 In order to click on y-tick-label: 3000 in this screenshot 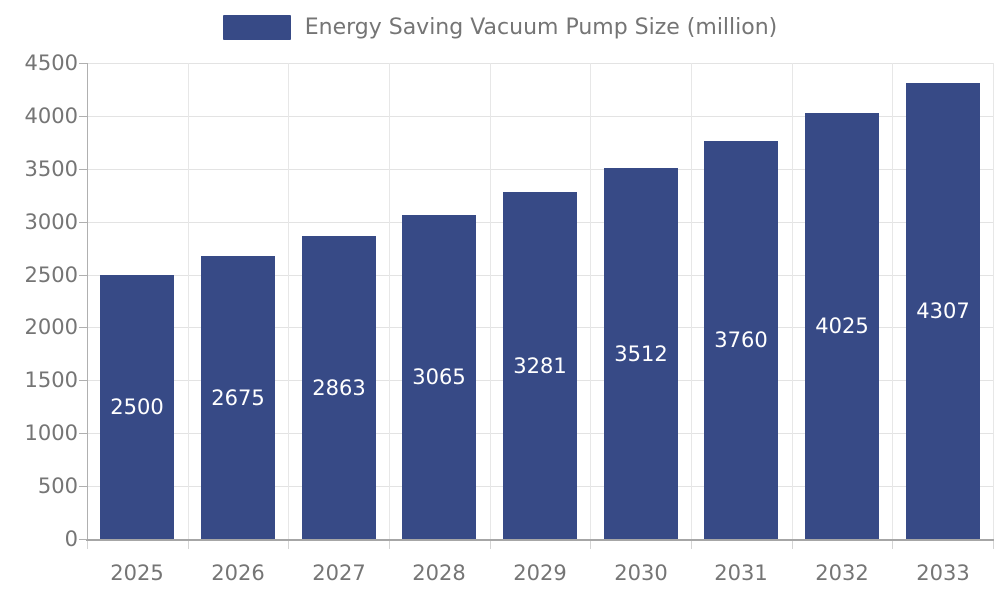, I will do `click(51, 222)`.